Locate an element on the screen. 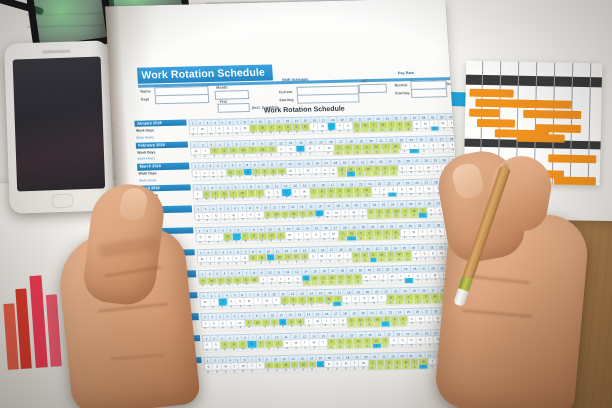 This screenshot has width=612, height=408. red-bar is located at coordinates (38, 321).